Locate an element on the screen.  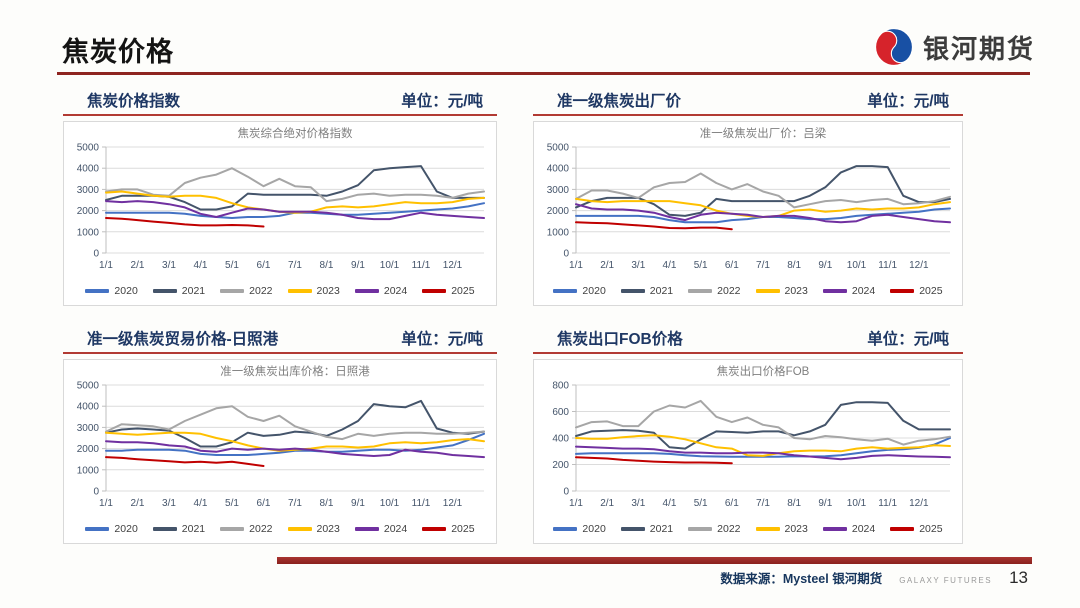
brand-small-label: GALAXY FUTURES is located at coordinates (946, 580).